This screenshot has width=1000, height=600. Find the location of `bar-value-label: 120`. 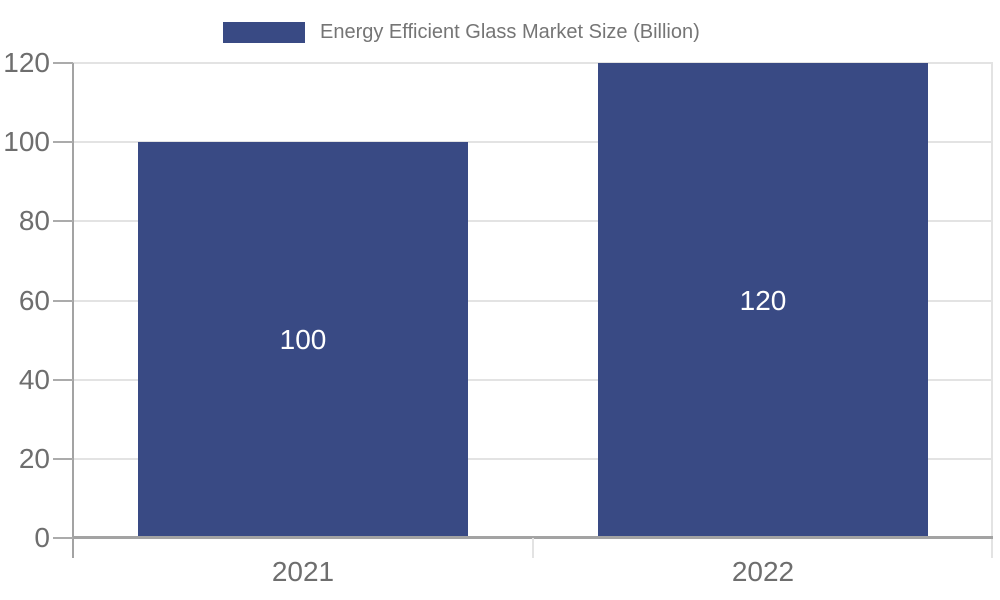

bar-value-label: 120 is located at coordinates (763, 300).